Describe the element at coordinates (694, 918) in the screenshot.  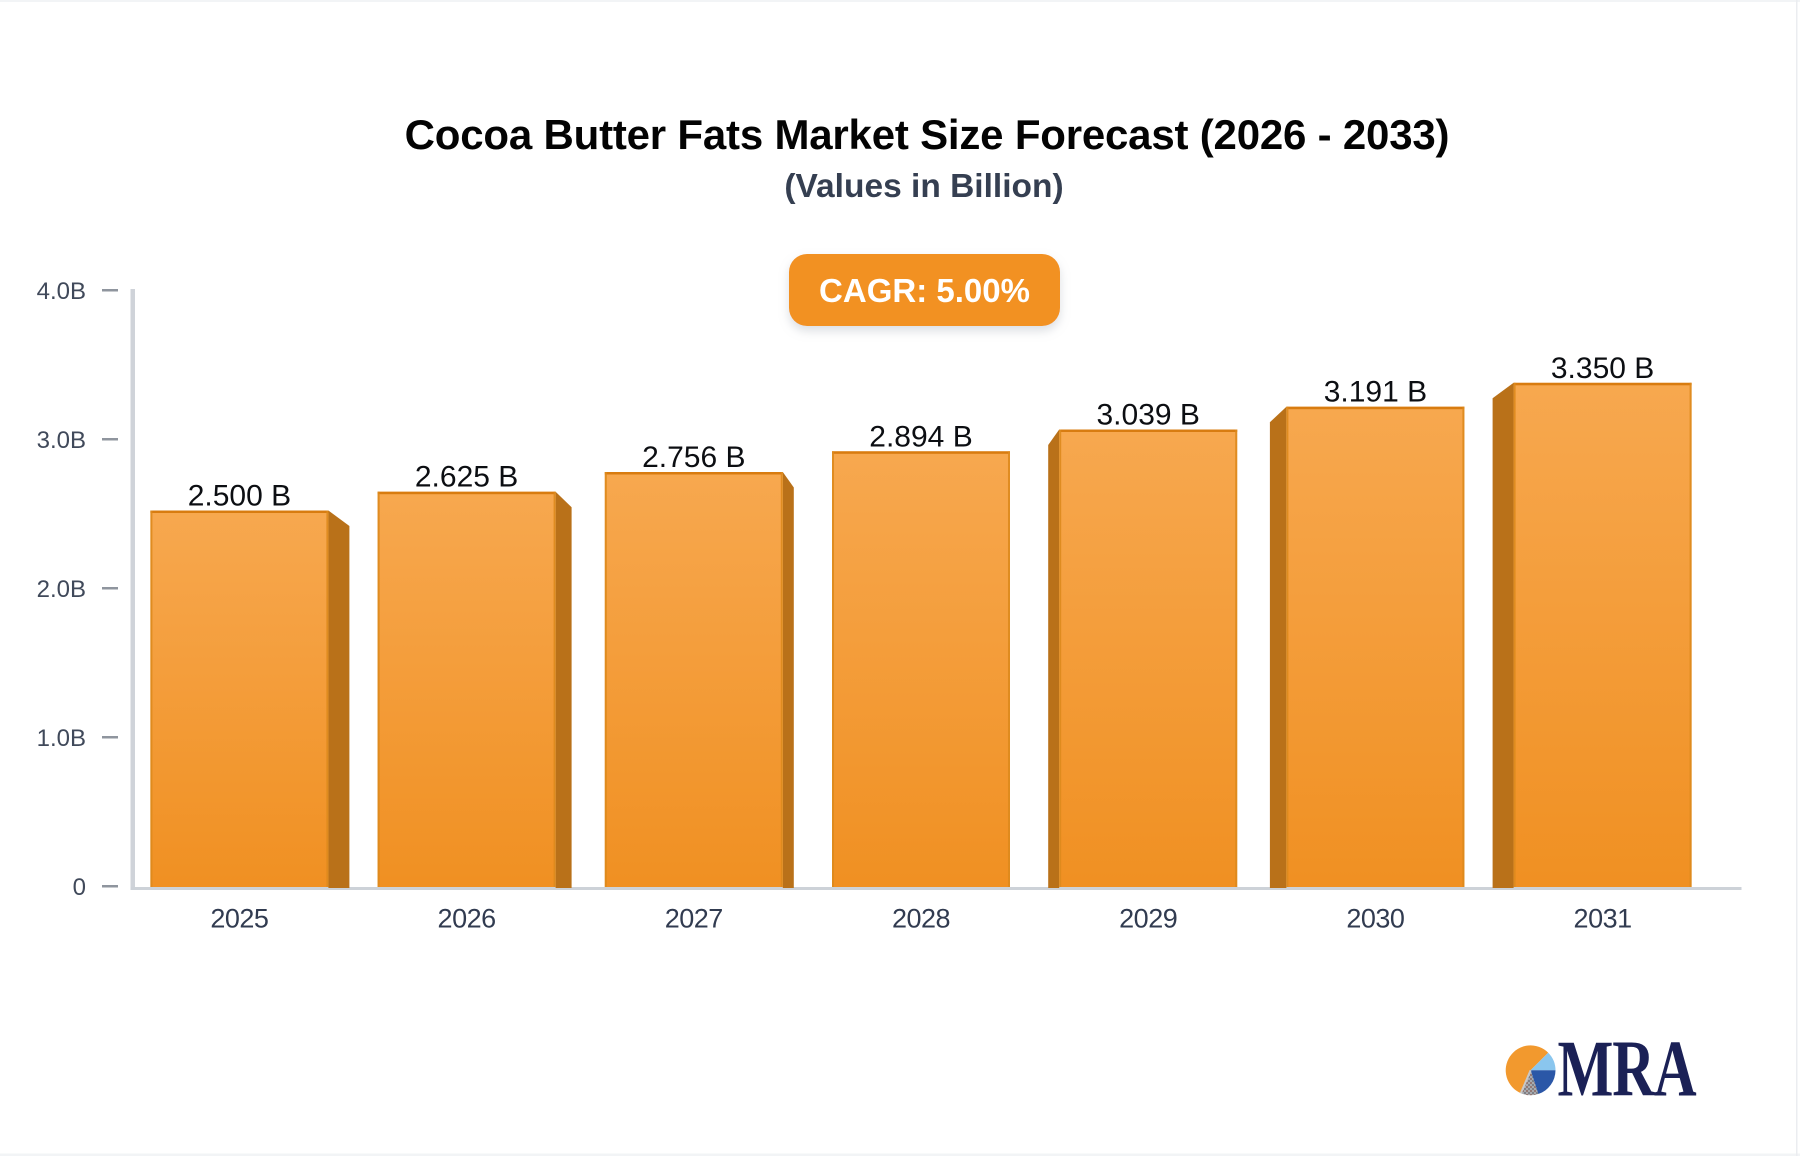
I see `svg-text: 2027` at that location.